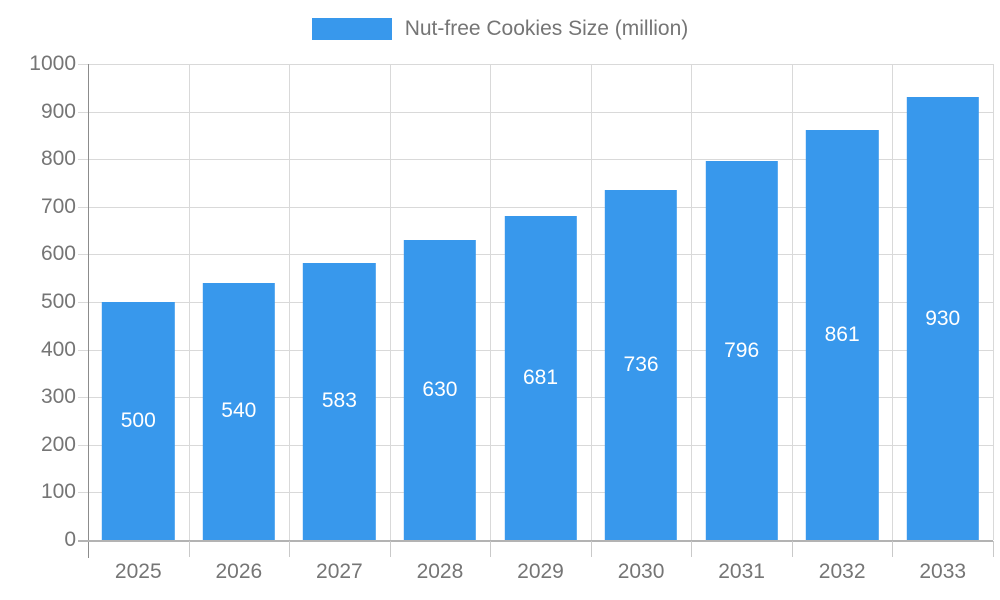  I want to click on x-axis-tick-label: 2029, so click(540, 571).